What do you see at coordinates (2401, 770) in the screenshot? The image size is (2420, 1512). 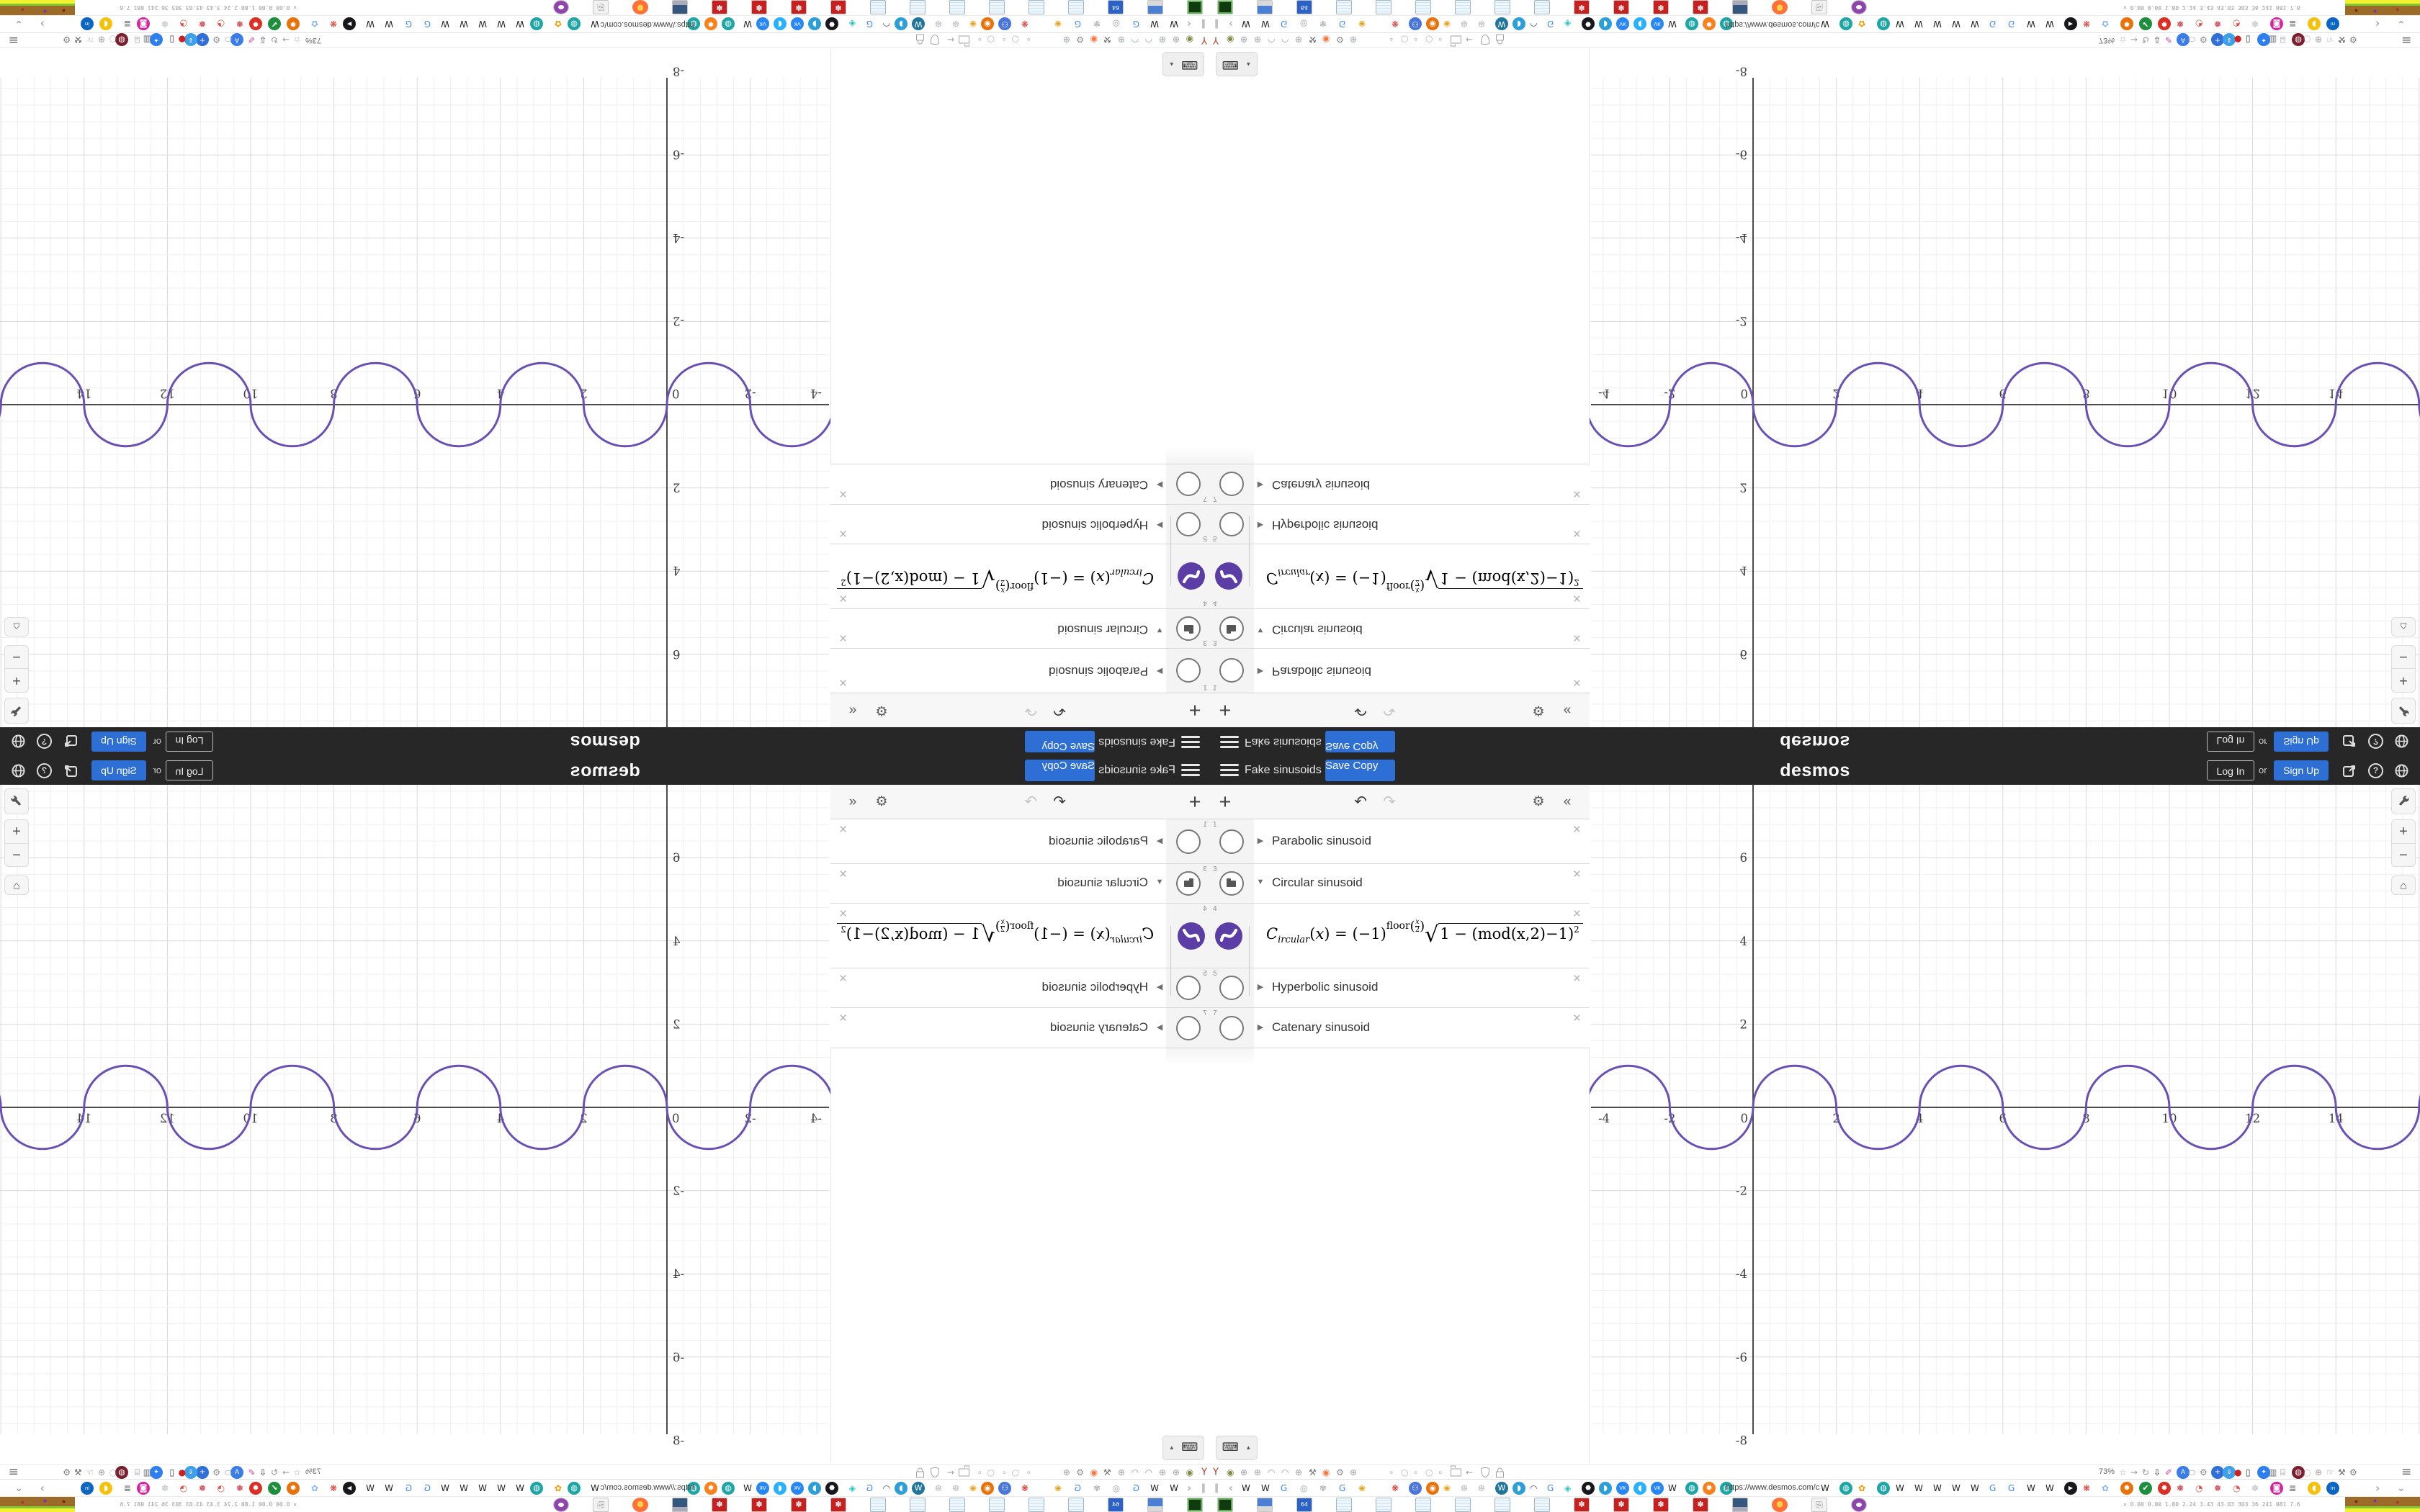 I see `language-globe-icon` at bounding box center [2401, 770].